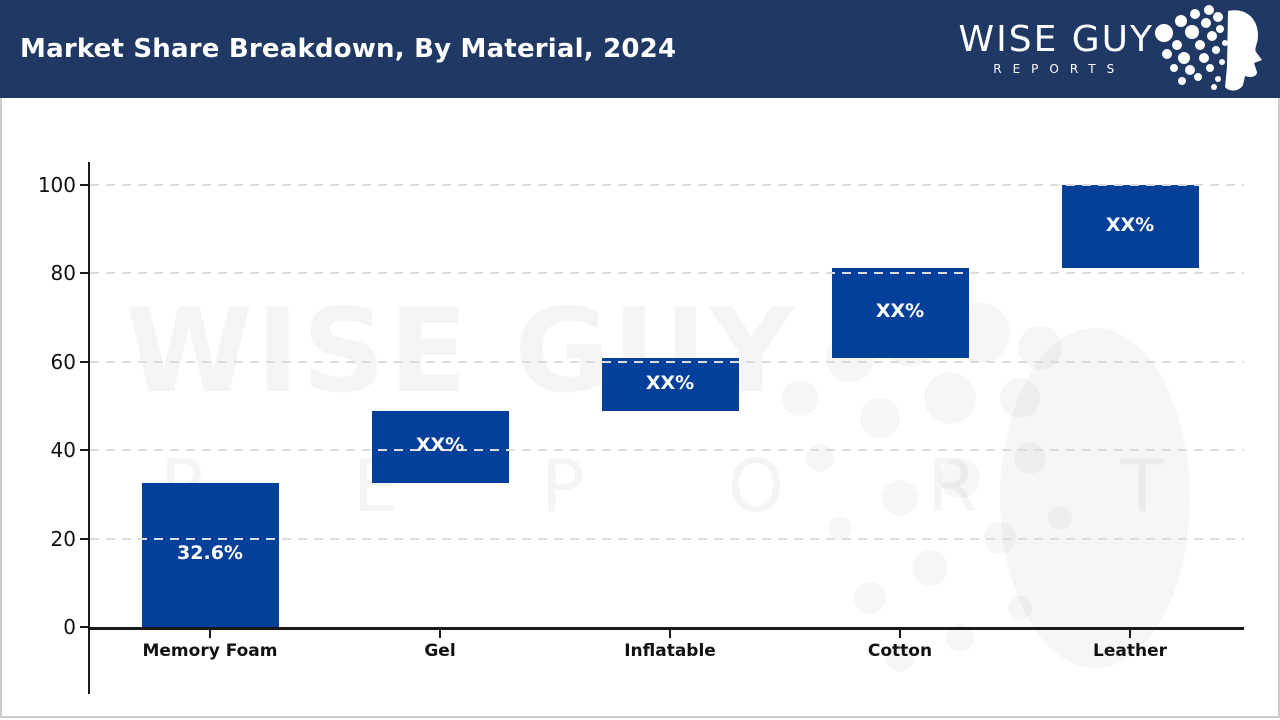  Describe the element at coordinates (1130, 634) in the screenshot. I see `x-tick-leather` at that location.